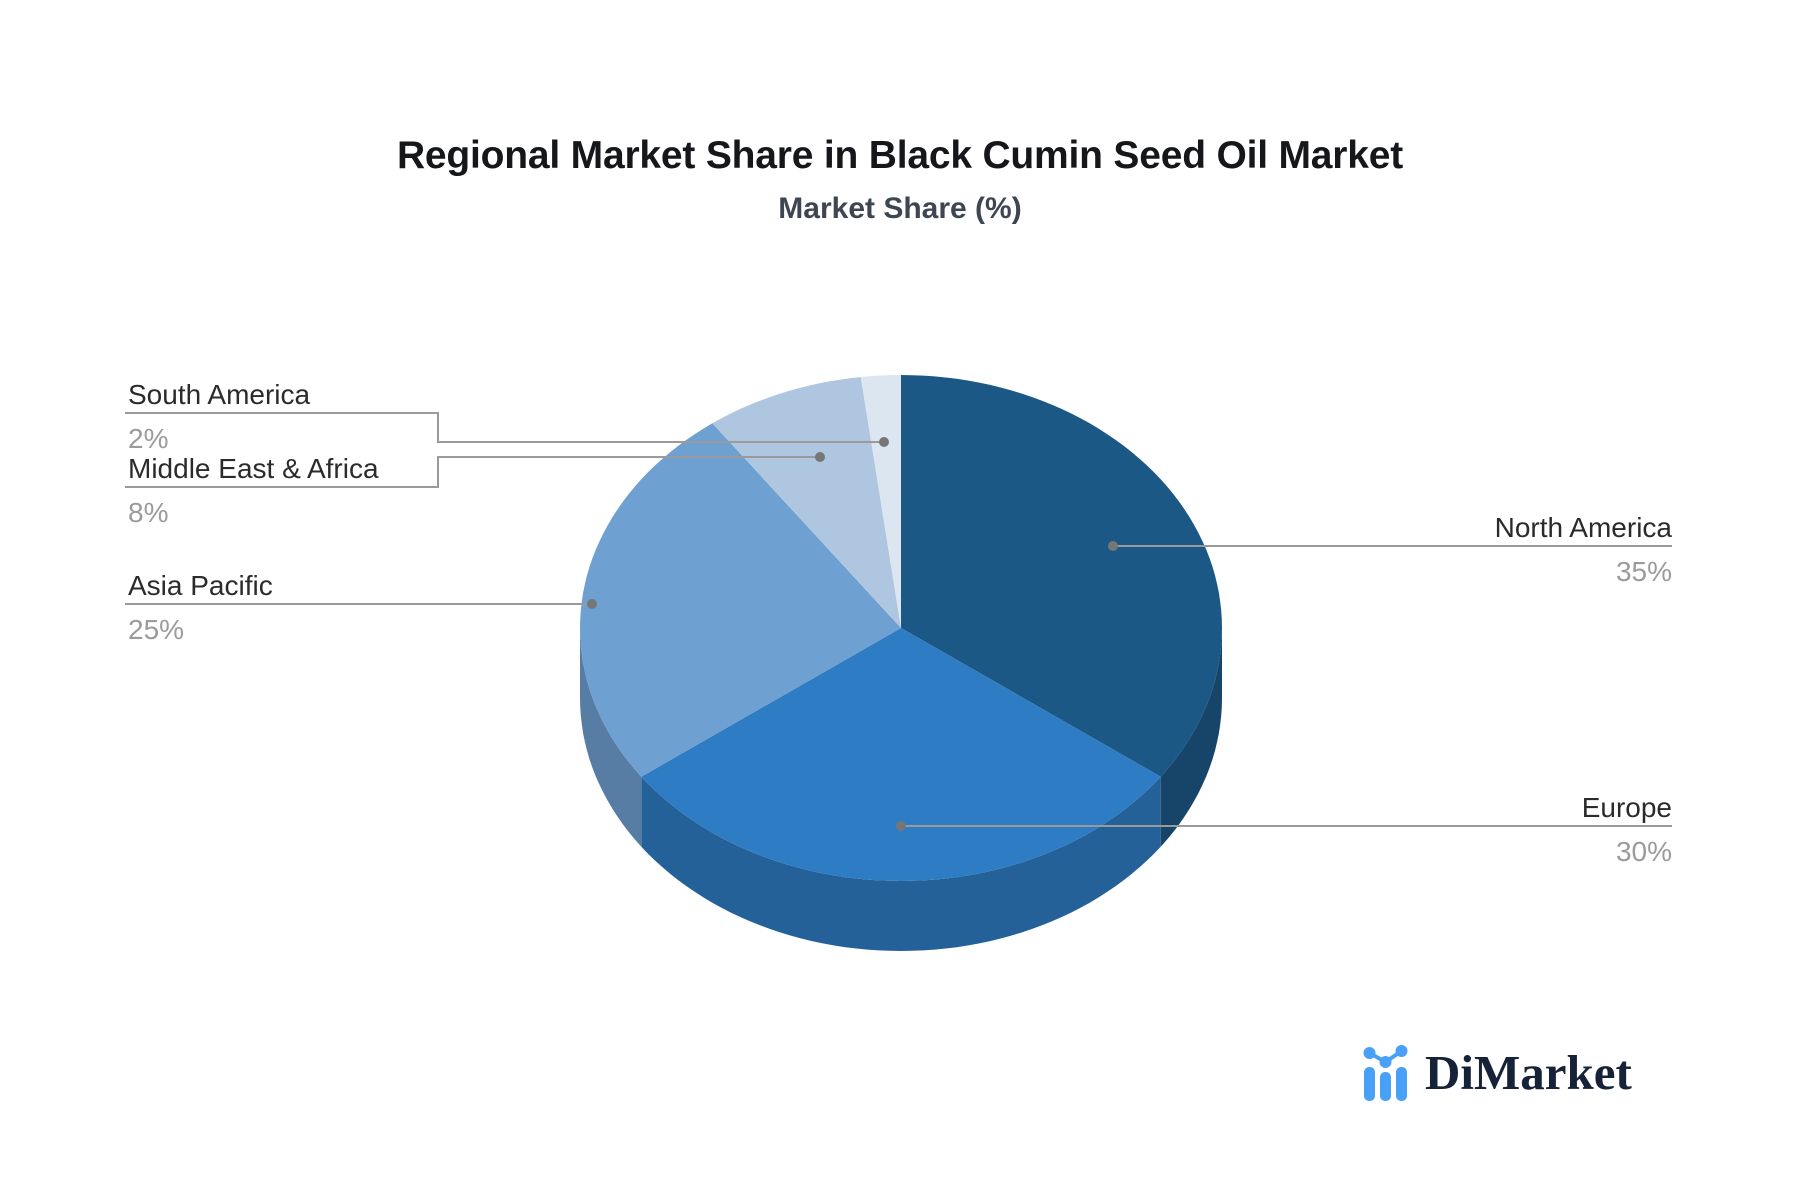  What do you see at coordinates (148, 512) in the screenshot?
I see `slice-pct-middle-east-africa: 8%` at bounding box center [148, 512].